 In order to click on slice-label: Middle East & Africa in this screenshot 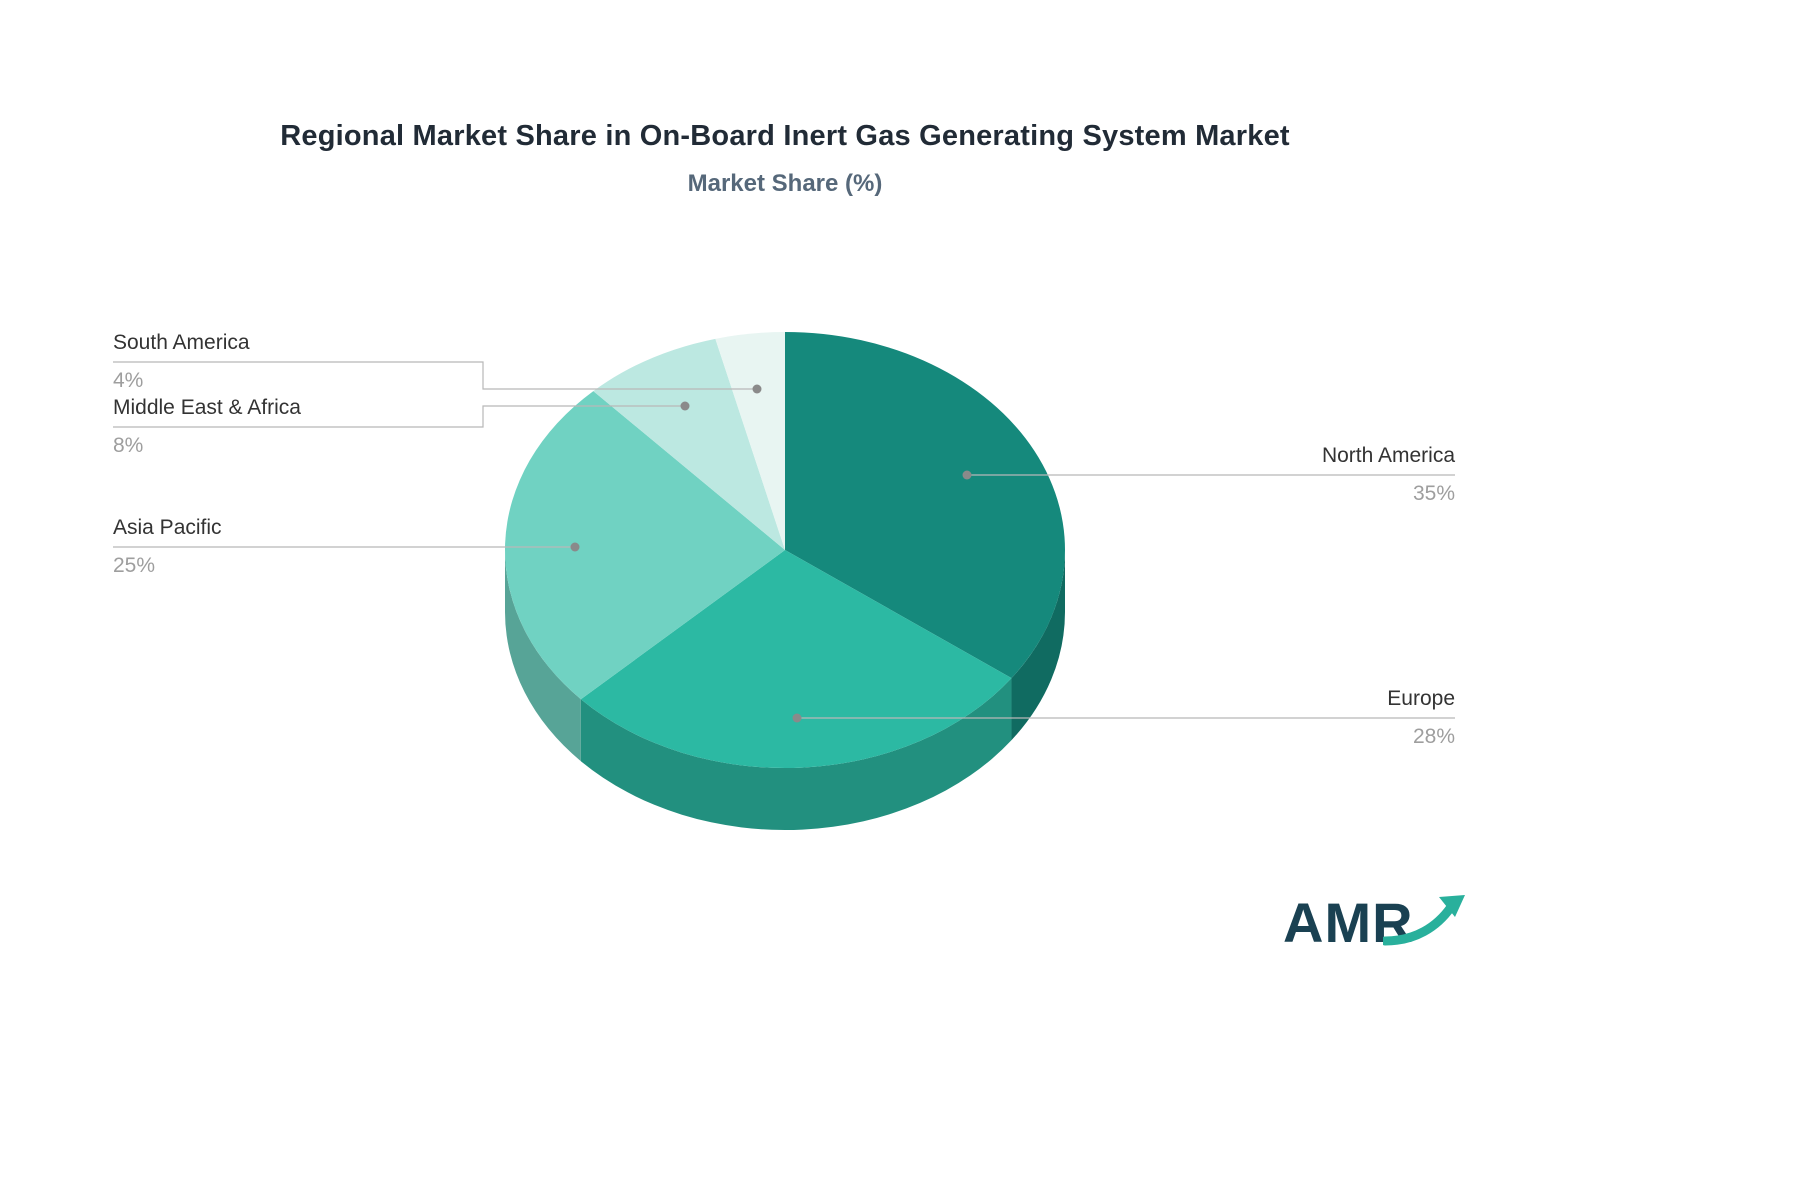, I will do `click(207, 407)`.